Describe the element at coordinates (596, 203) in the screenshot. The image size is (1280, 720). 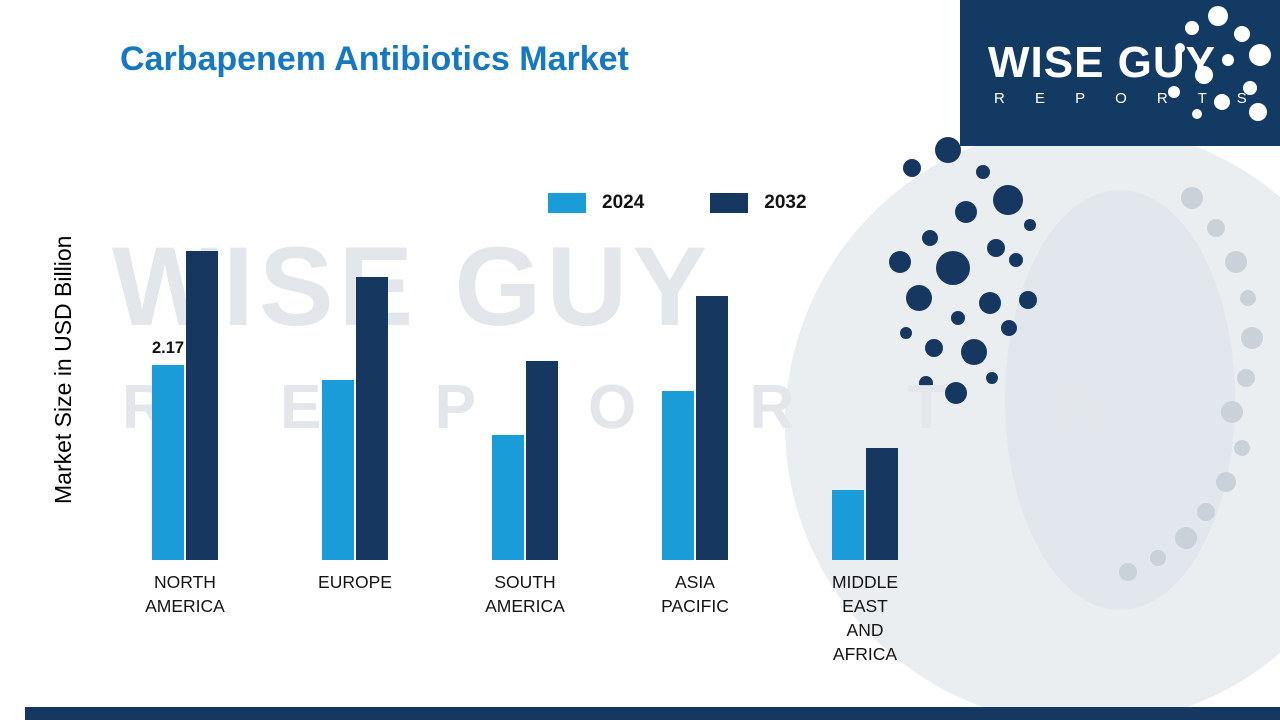
I see `legend-item-2024: 2024` at that location.